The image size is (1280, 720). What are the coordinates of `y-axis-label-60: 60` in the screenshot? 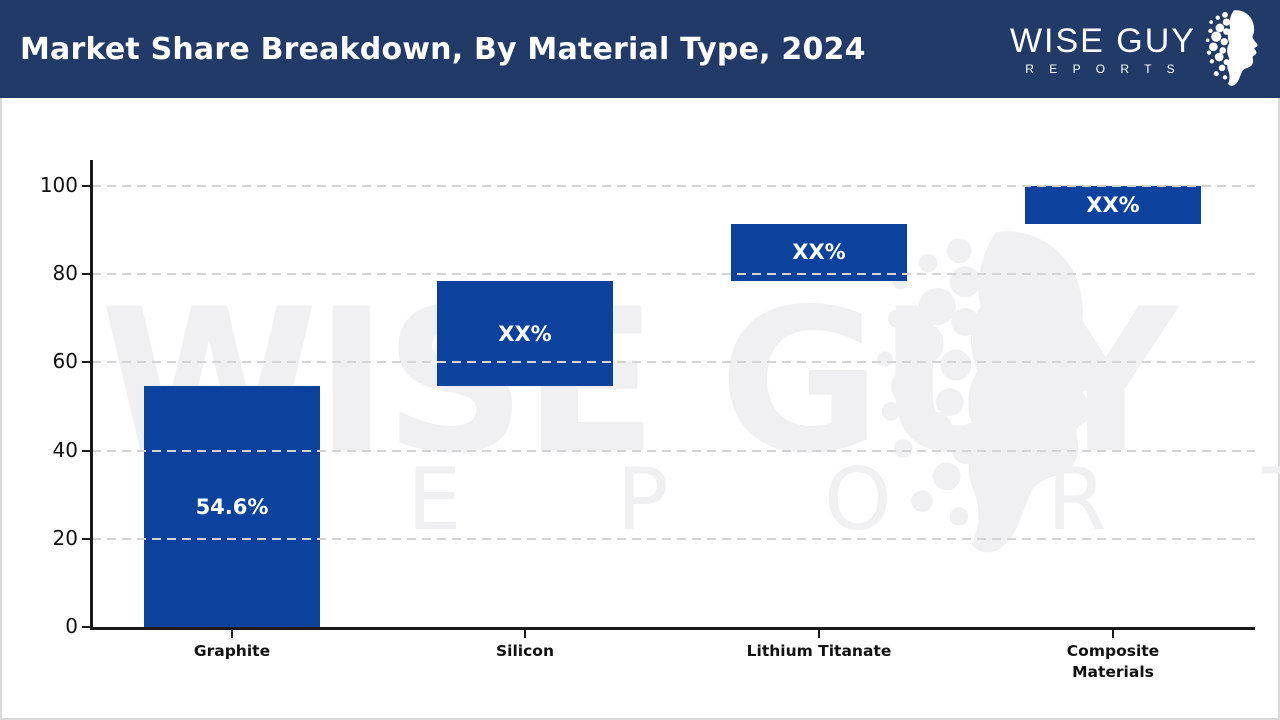 It's located at (65, 361).